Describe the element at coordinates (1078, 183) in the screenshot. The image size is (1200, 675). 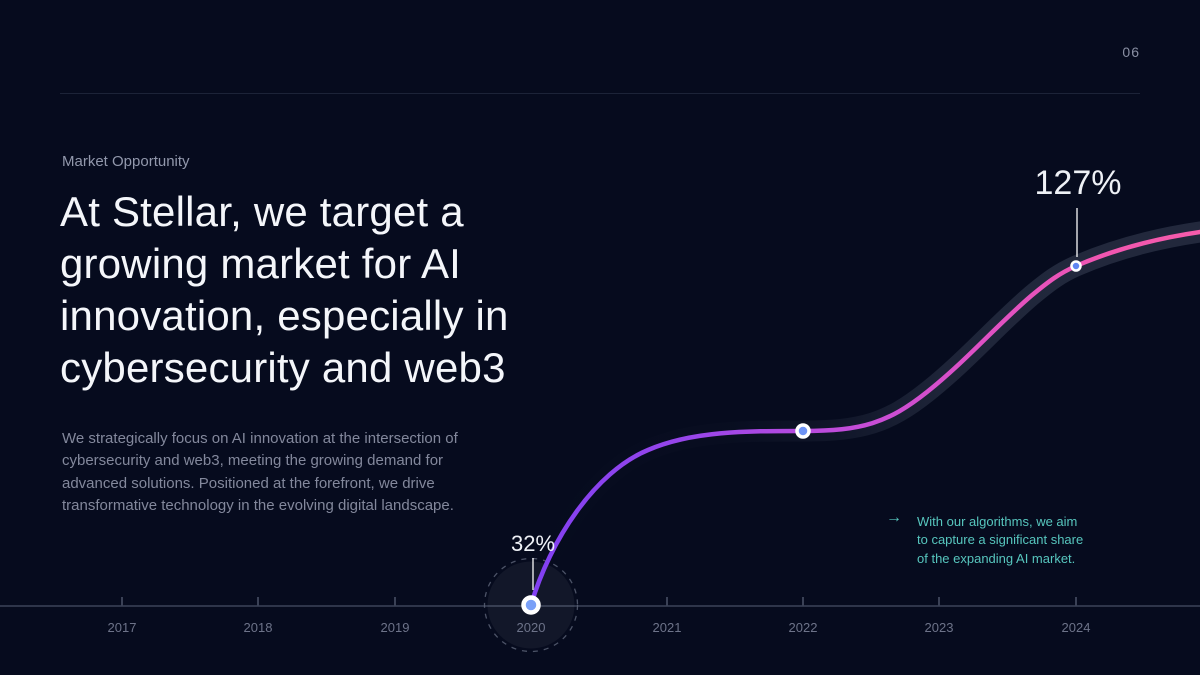
I see `value-label-2024: 127%` at that location.